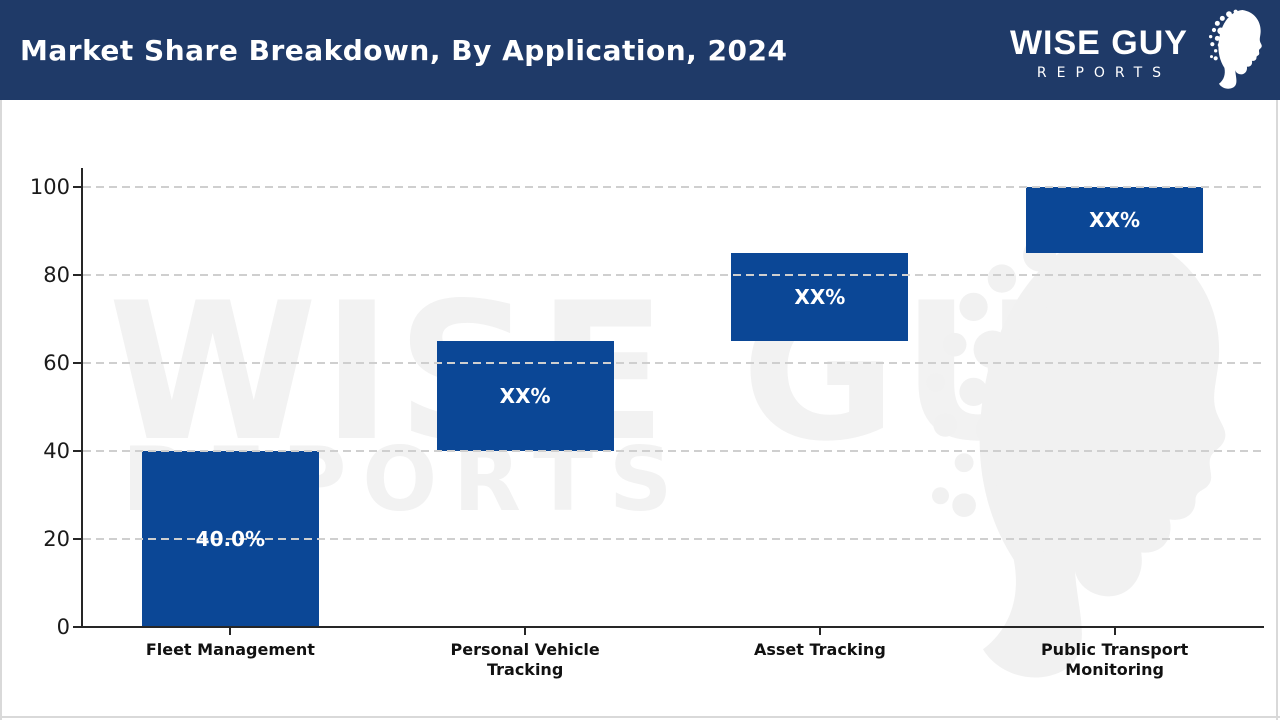 The width and height of the screenshot is (1280, 720). I want to click on x-category-label-line: Personal Vehicle, so click(525, 649).